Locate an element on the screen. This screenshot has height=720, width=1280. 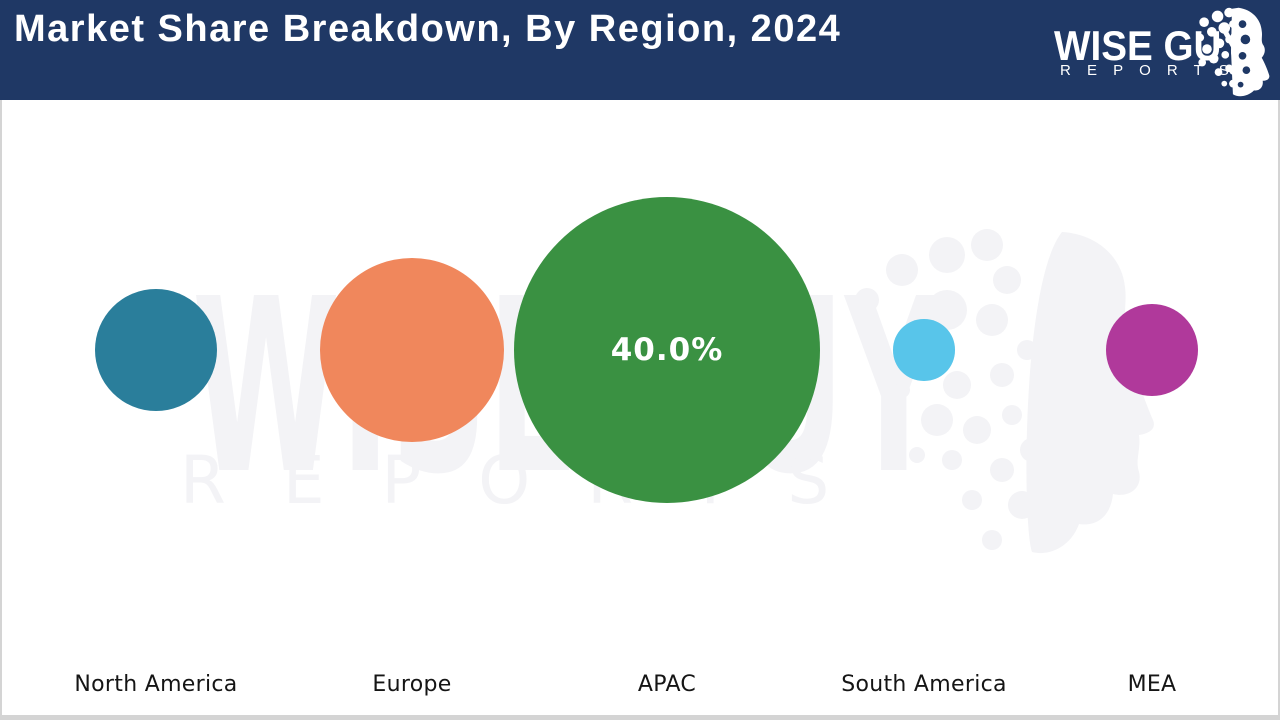
bubble-europe is located at coordinates (412, 350).